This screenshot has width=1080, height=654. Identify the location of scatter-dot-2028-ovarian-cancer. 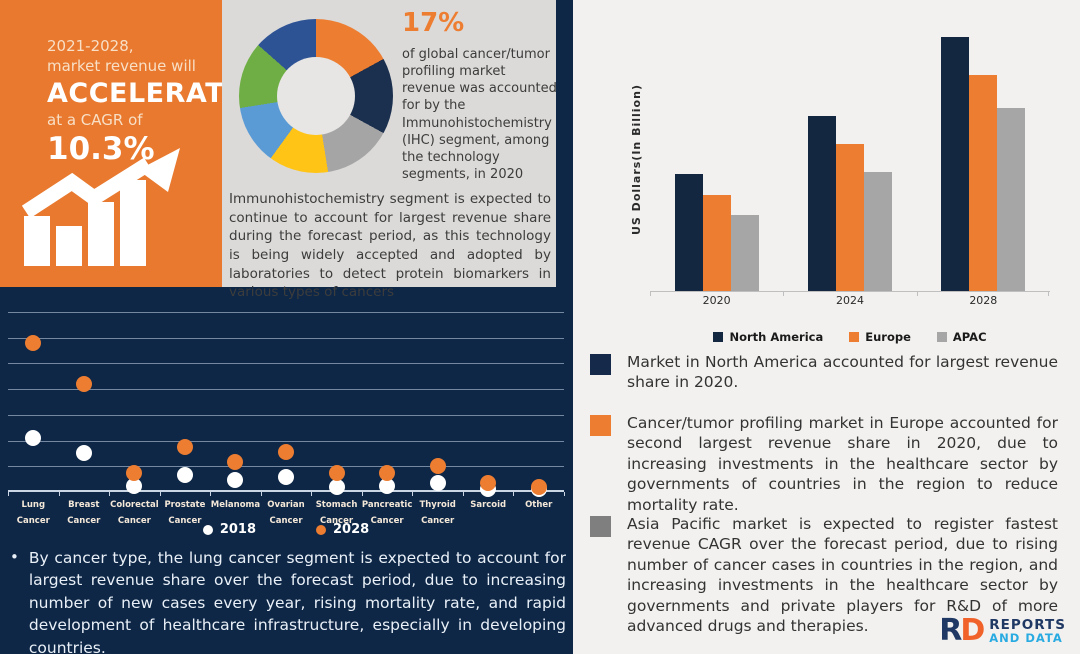
(286, 452).